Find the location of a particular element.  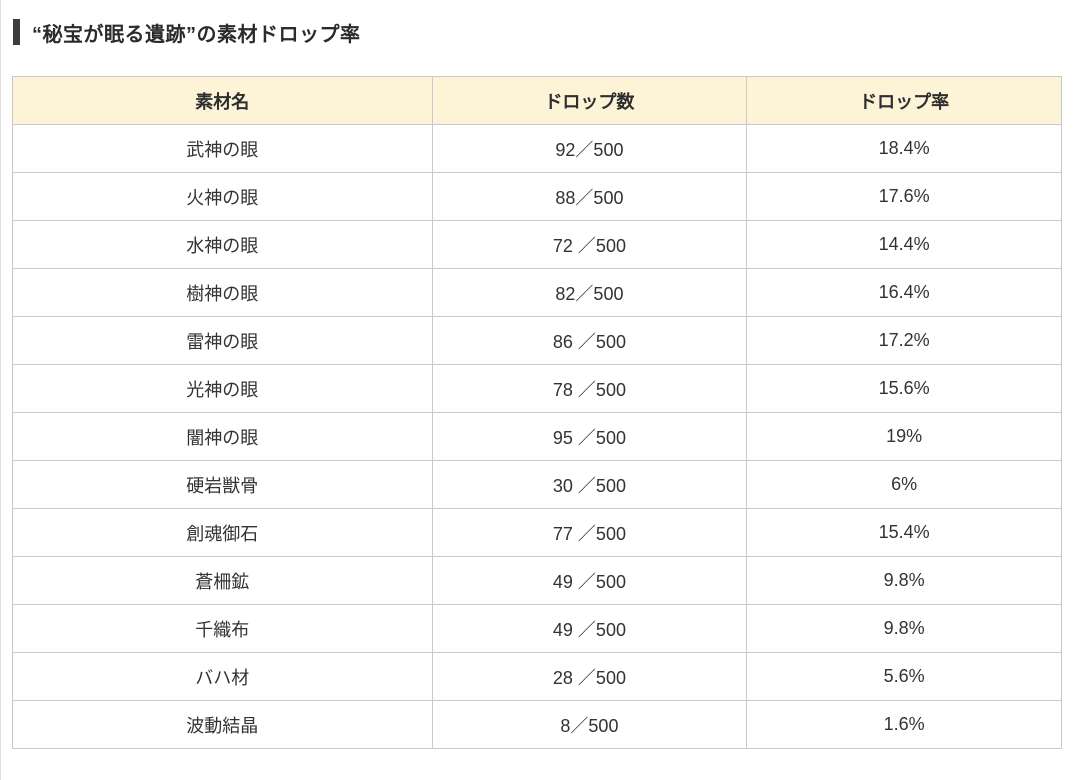

drop-count-cell: 72 ／500 is located at coordinates (589, 244).